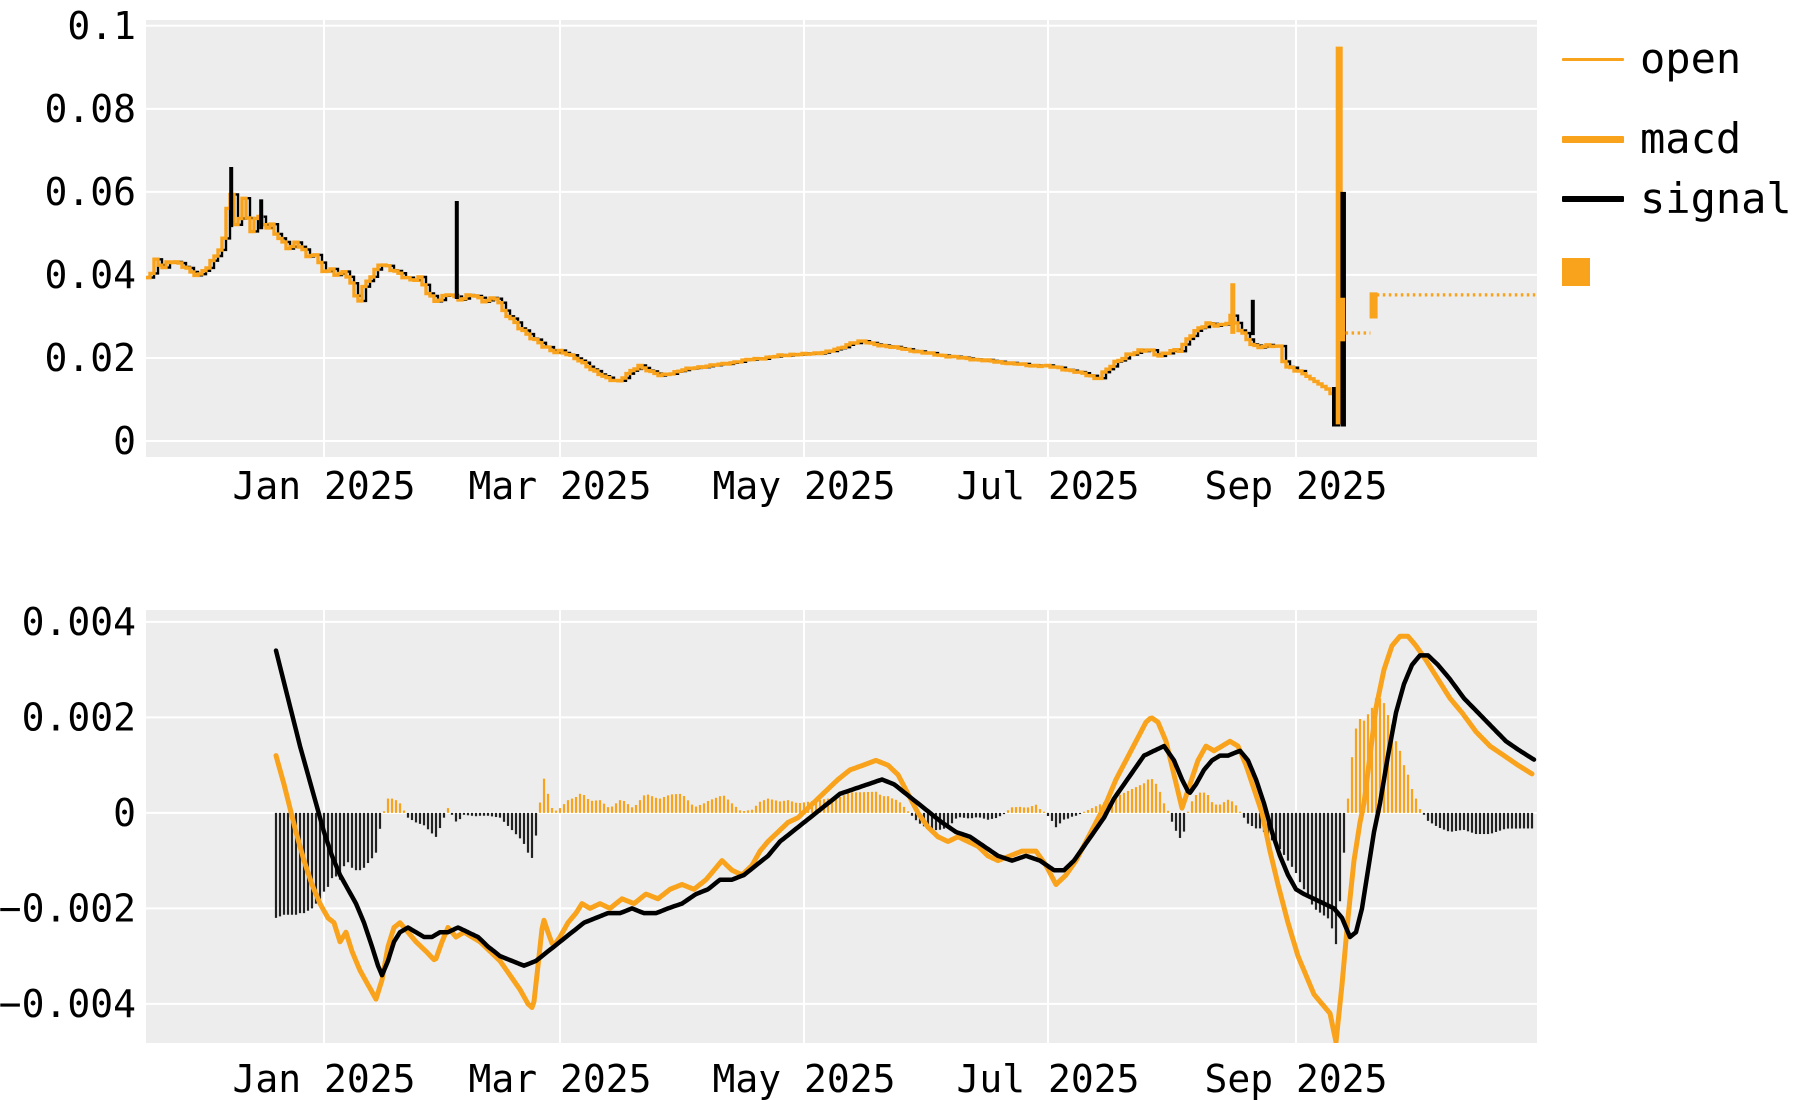 Image resolution: width=1800 pixels, height=1100 pixels. What do you see at coordinates (559, 486) in the screenshot?
I see `price-x-tick-label: Mar 2025` at bounding box center [559, 486].